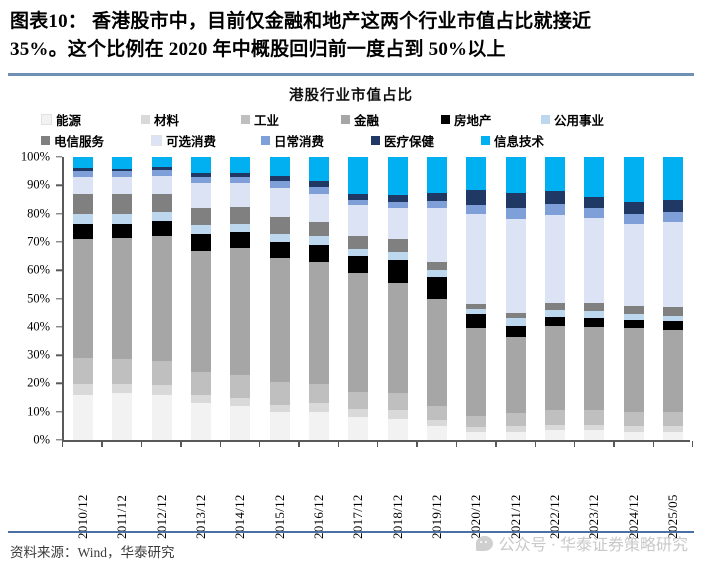 This screenshot has height=577, width=702. Describe the element at coordinates (351, 130) in the screenshot. I see `chart-legend: 能源 材料 工业 金融 房地产 公用事业电信服务 可选消费 日常消费 医疗保健 信息技术` at that location.